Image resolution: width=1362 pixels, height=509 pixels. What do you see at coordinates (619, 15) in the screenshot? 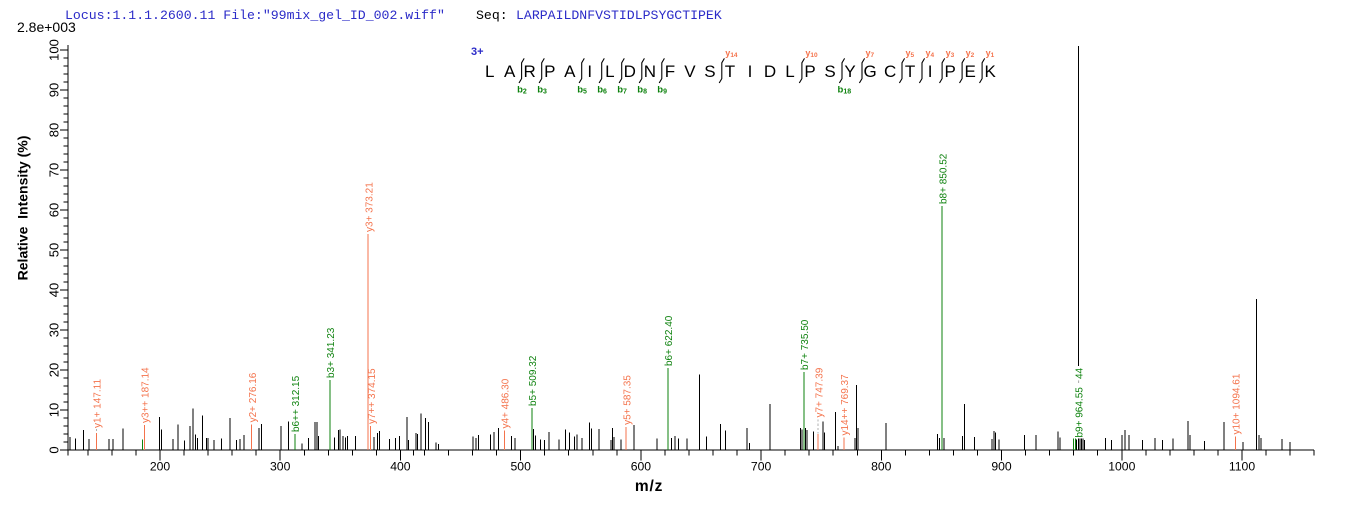
I see `svg-text: LARPAILDNFVSTIDLPSYGCTIPEK` at bounding box center [619, 15].